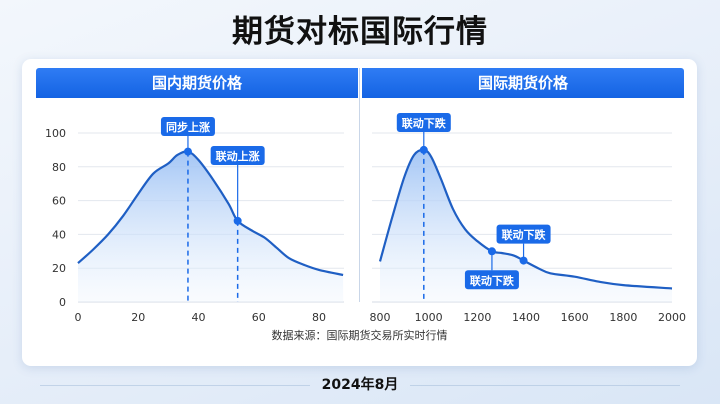  I want to click on left-chart-header: 国内期货价格, so click(197, 83).